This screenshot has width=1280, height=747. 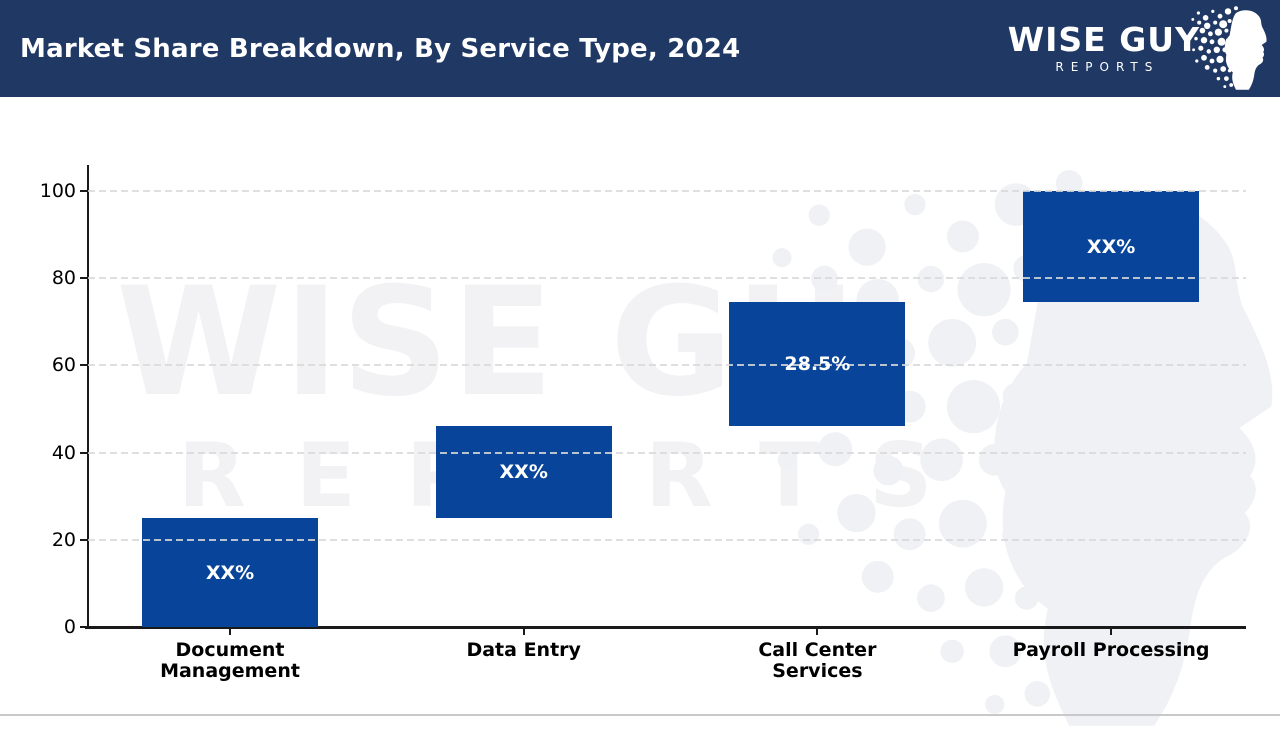 What do you see at coordinates (523, 650) in the screenshot?
I see `x-category-label: Data Entry` at bounding box center [523, 650].